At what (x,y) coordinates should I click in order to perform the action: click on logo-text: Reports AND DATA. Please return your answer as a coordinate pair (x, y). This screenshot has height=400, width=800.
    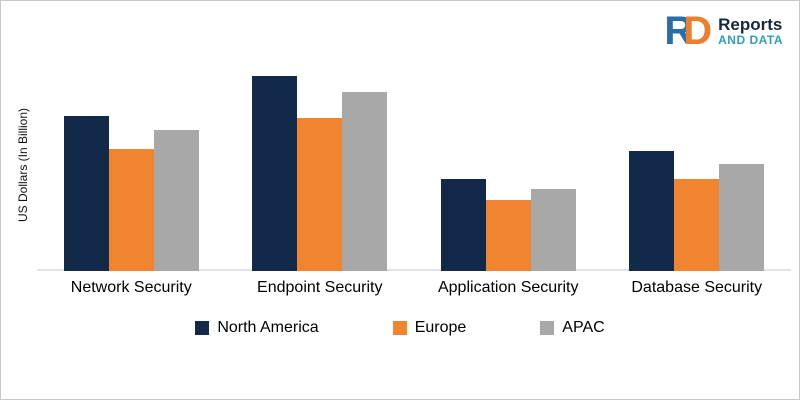
    Looking at the image, I should click on (750, 30).